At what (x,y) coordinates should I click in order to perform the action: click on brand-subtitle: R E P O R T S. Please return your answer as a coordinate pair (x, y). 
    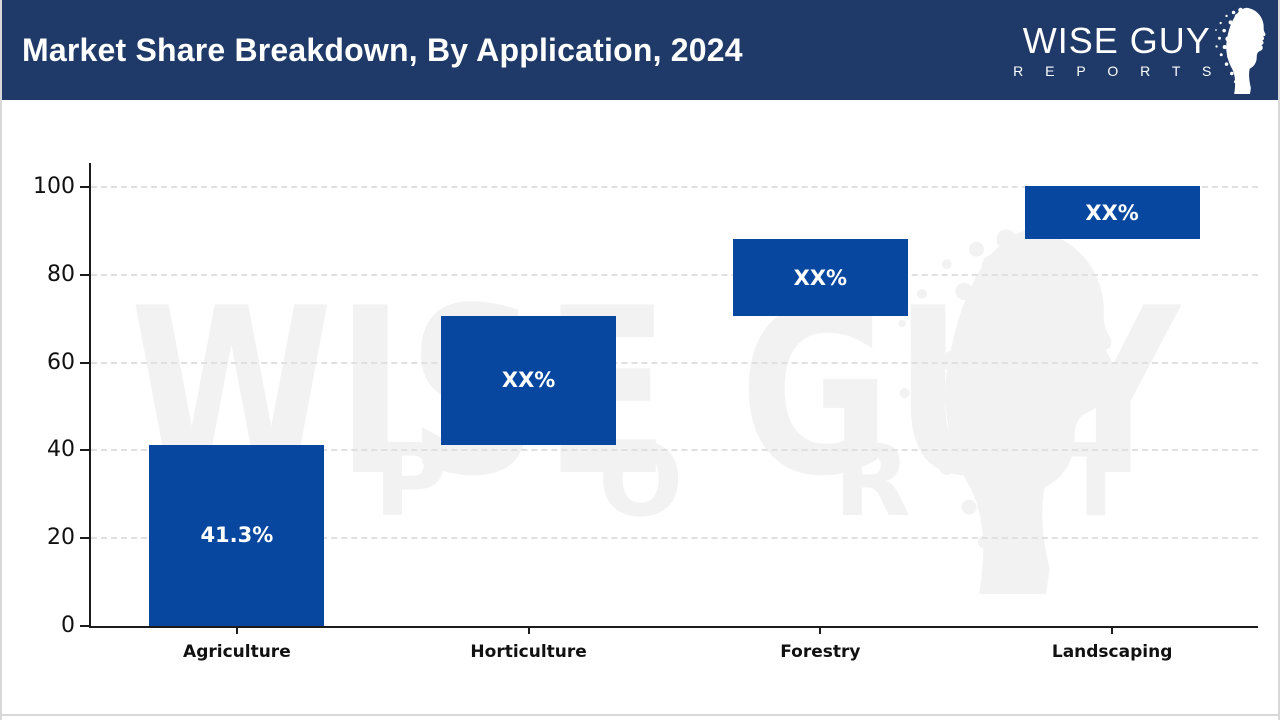
    Looking at the image, I should click on (1117, 71).